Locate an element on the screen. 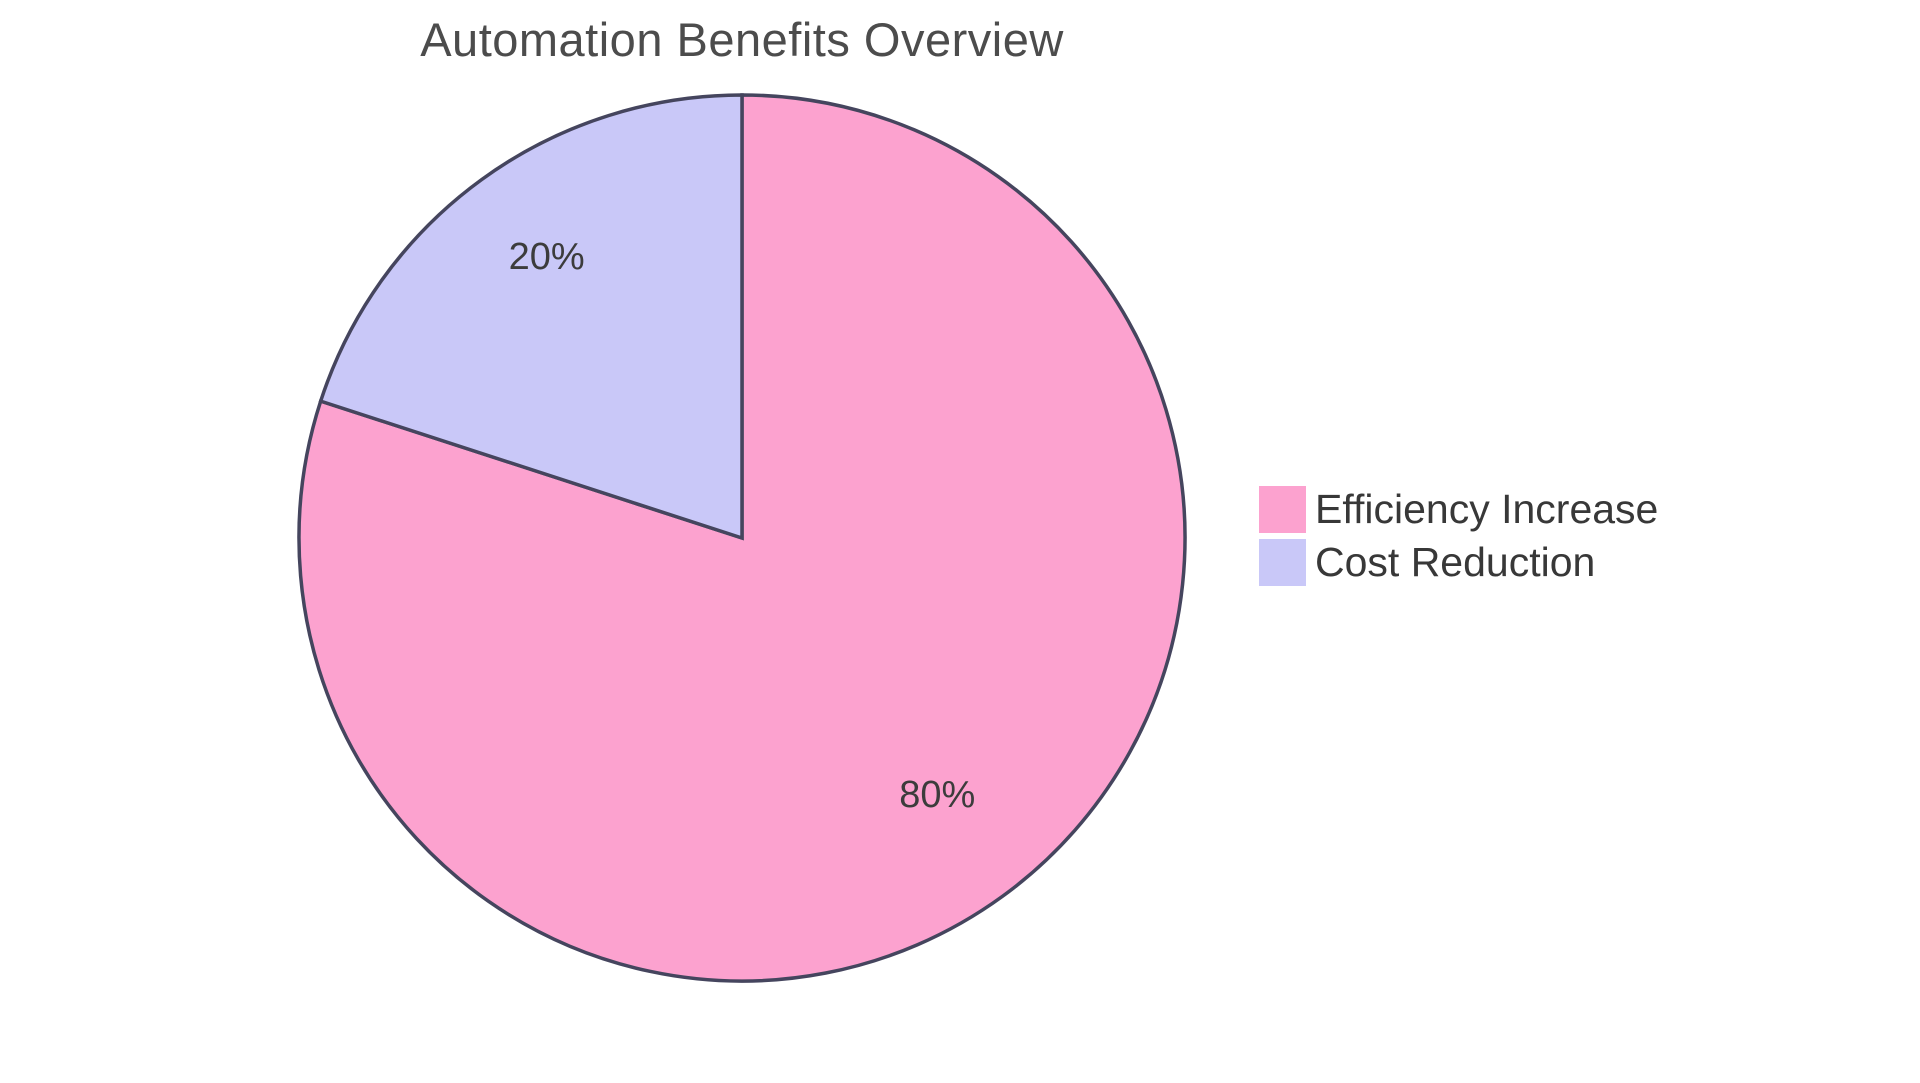 The width and height of the screenshot is (1920, 1083). pie-slice-labels-group: 80% 20% is located at coordinates (742, 526).